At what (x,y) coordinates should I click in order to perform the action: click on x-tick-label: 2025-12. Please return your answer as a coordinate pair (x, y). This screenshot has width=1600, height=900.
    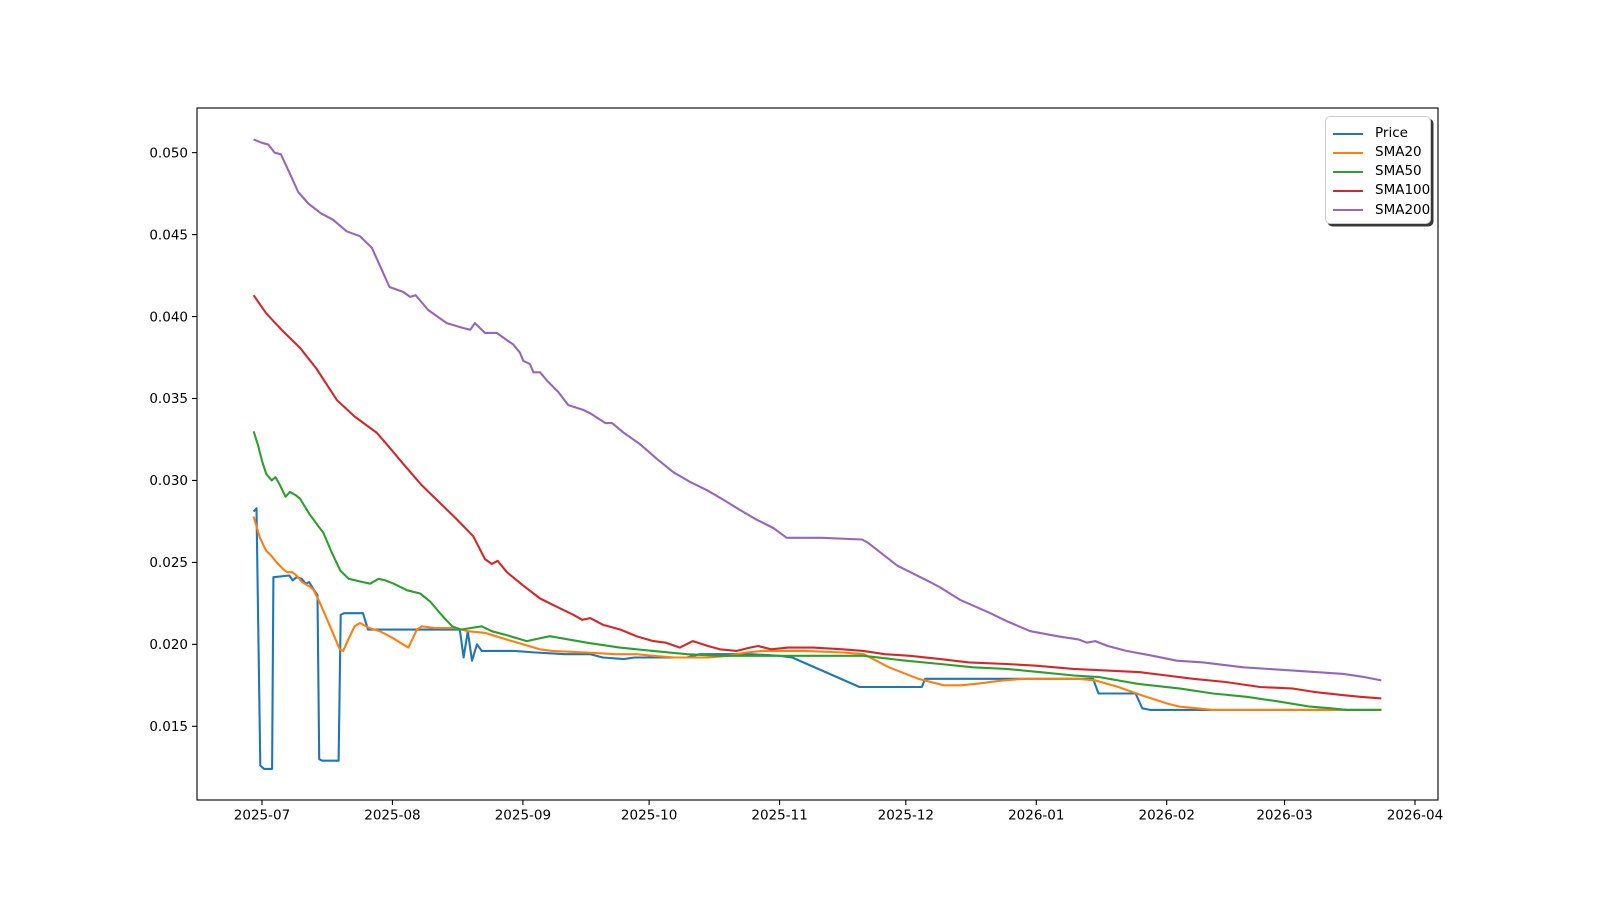
    Looking at the image, I should click on (906, 816).